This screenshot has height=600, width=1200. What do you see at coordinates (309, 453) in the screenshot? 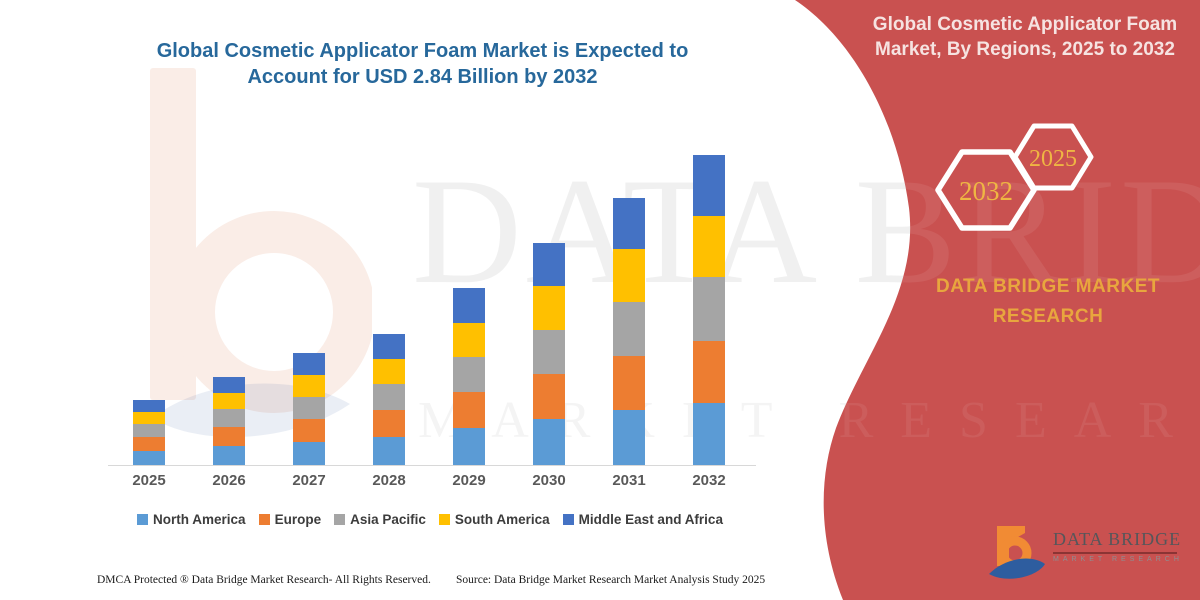
I see `bar-segment-2027-north-america` at bounding box center [309, 453].